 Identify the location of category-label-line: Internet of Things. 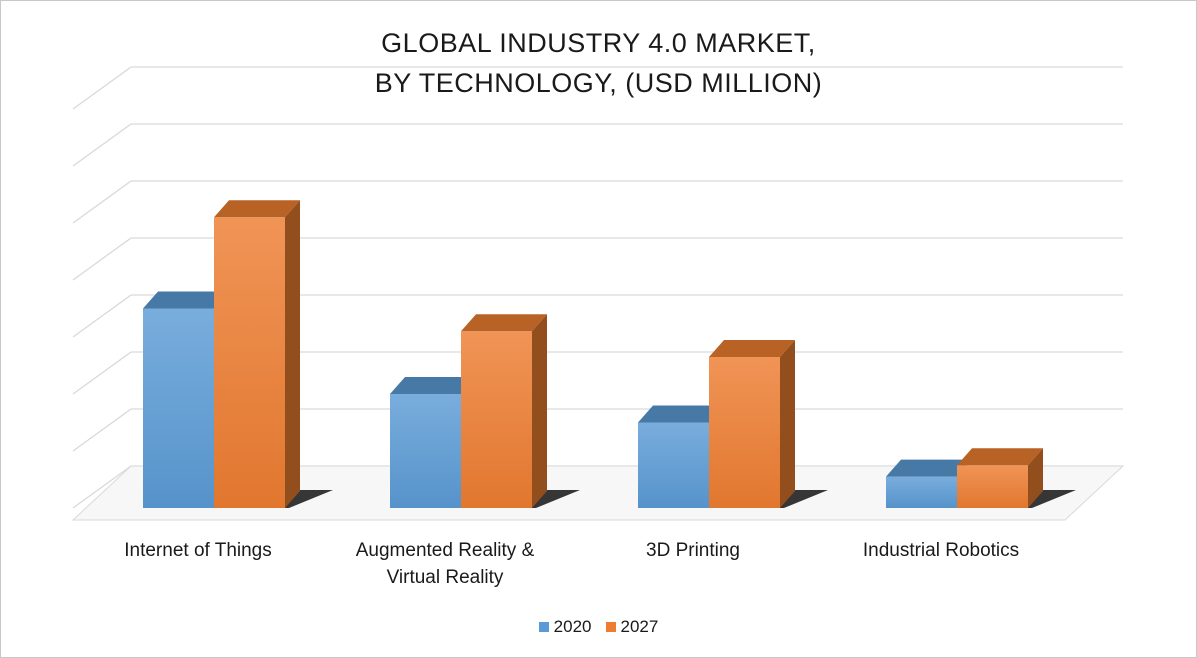
(198, 550).